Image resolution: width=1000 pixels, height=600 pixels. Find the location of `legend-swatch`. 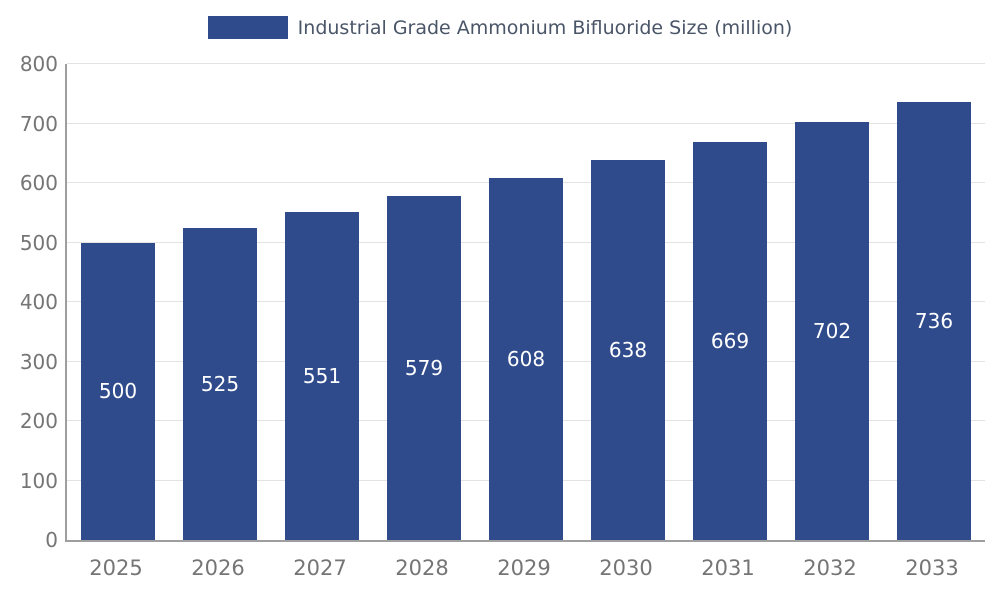

legend-swatch is located at coordinates (247, 27).